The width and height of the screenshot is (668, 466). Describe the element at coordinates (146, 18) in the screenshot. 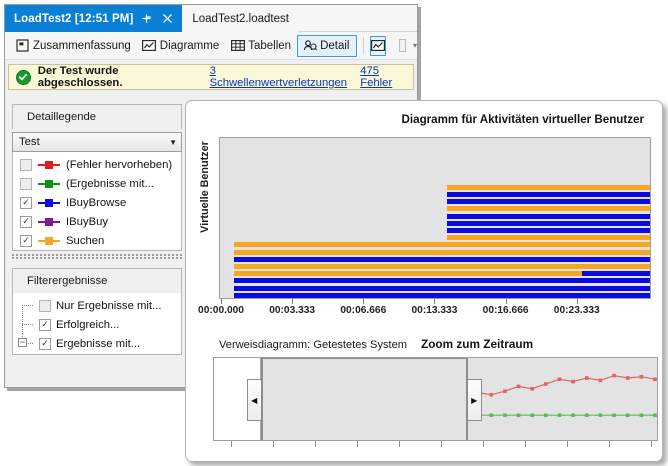

I see `pin-icon` at that location.